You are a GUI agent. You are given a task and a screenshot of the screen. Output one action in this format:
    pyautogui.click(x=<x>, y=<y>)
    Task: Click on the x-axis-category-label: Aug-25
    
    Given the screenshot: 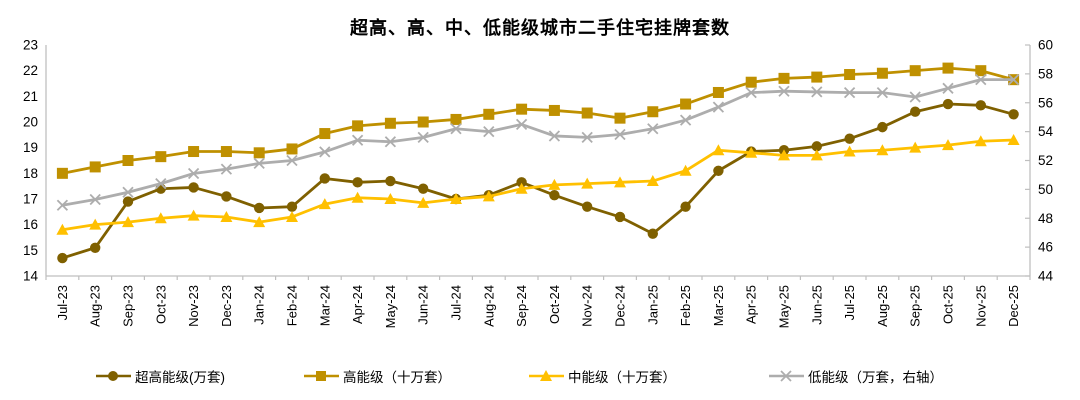 What is the action you would take?
    pyautogui.click(x=882, y=306)
    